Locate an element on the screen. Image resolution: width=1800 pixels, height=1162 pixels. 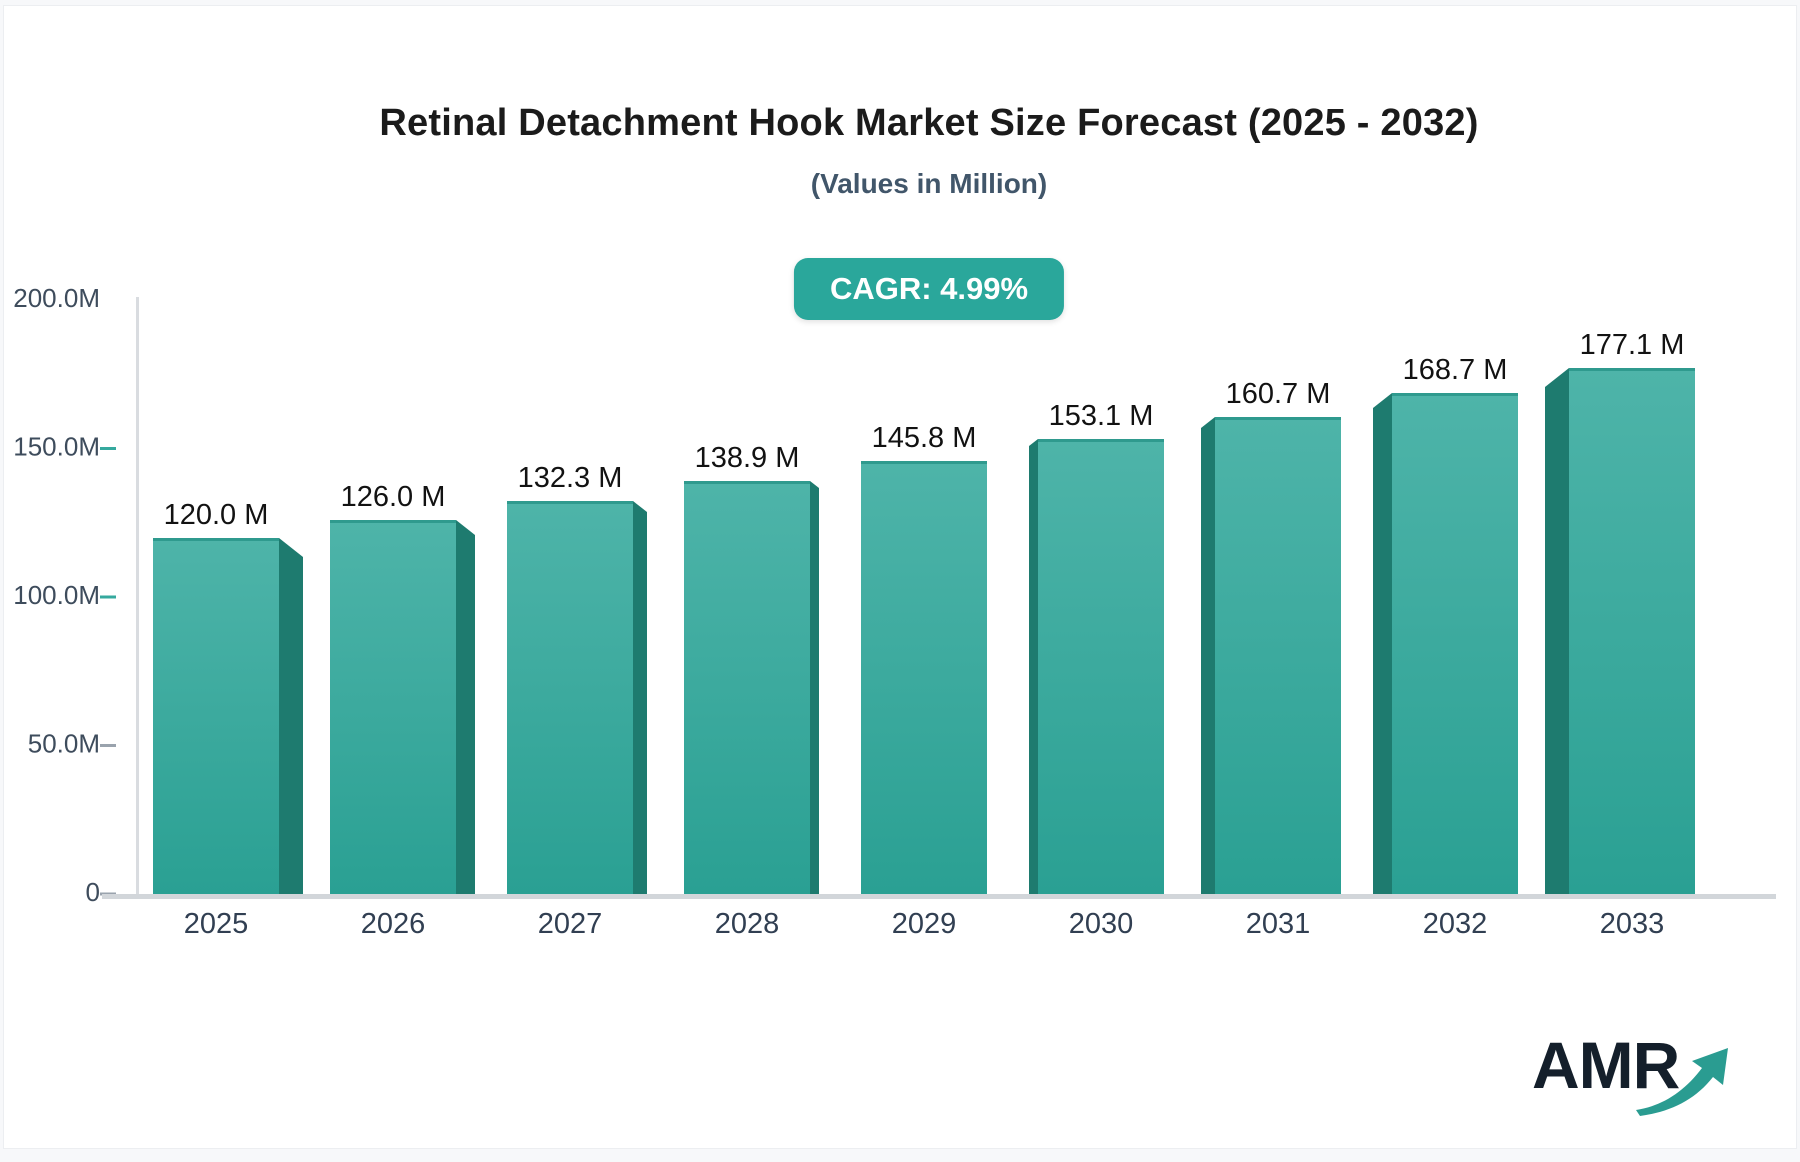
amr-logo-text: AMR is located at coordinates (1606, 1065).